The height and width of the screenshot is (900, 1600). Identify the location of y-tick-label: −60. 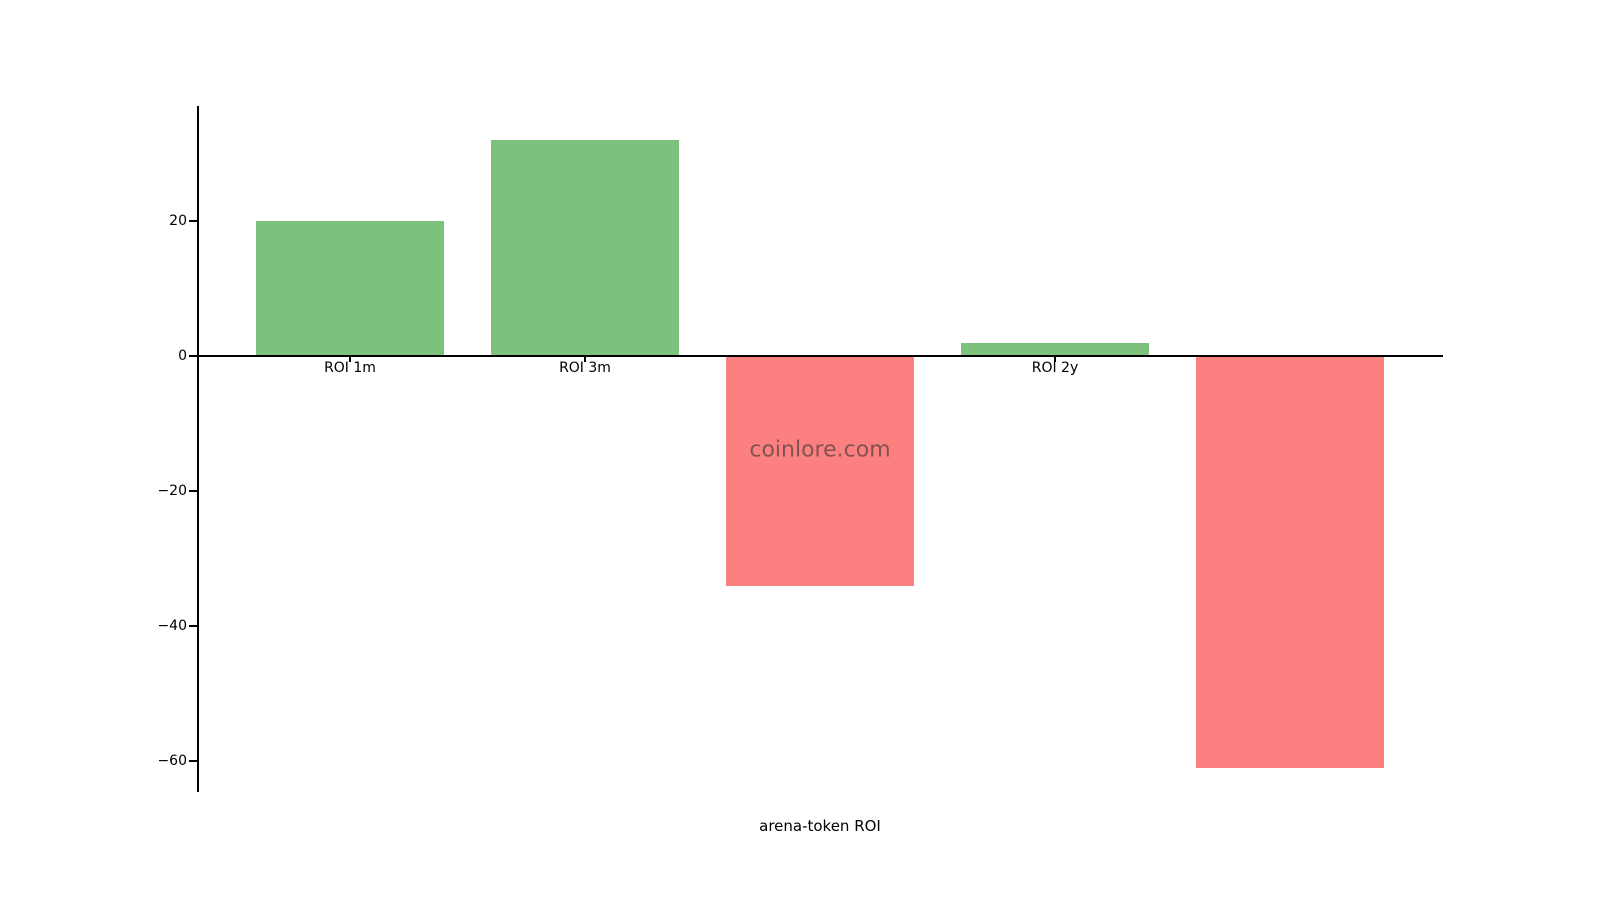
(172, 761).